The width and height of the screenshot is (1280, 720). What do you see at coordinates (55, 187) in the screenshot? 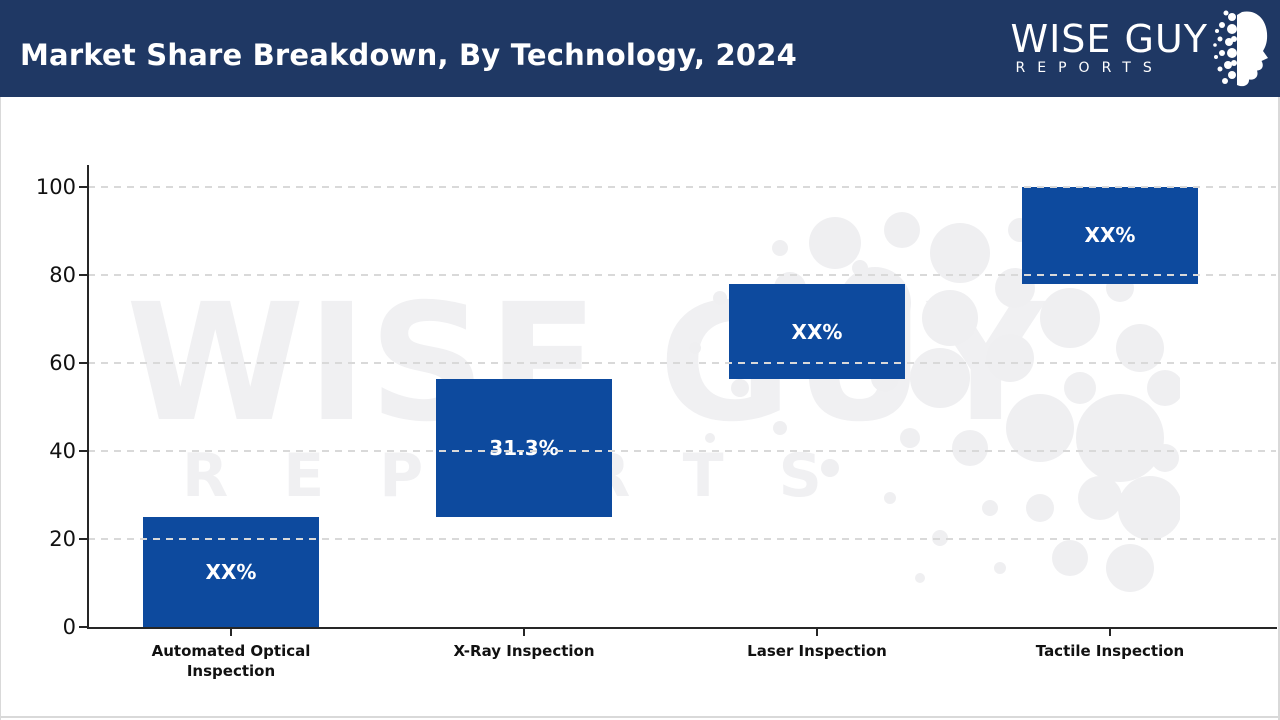
I see `y-tick-label: 100` at bounding box center [55, 187].